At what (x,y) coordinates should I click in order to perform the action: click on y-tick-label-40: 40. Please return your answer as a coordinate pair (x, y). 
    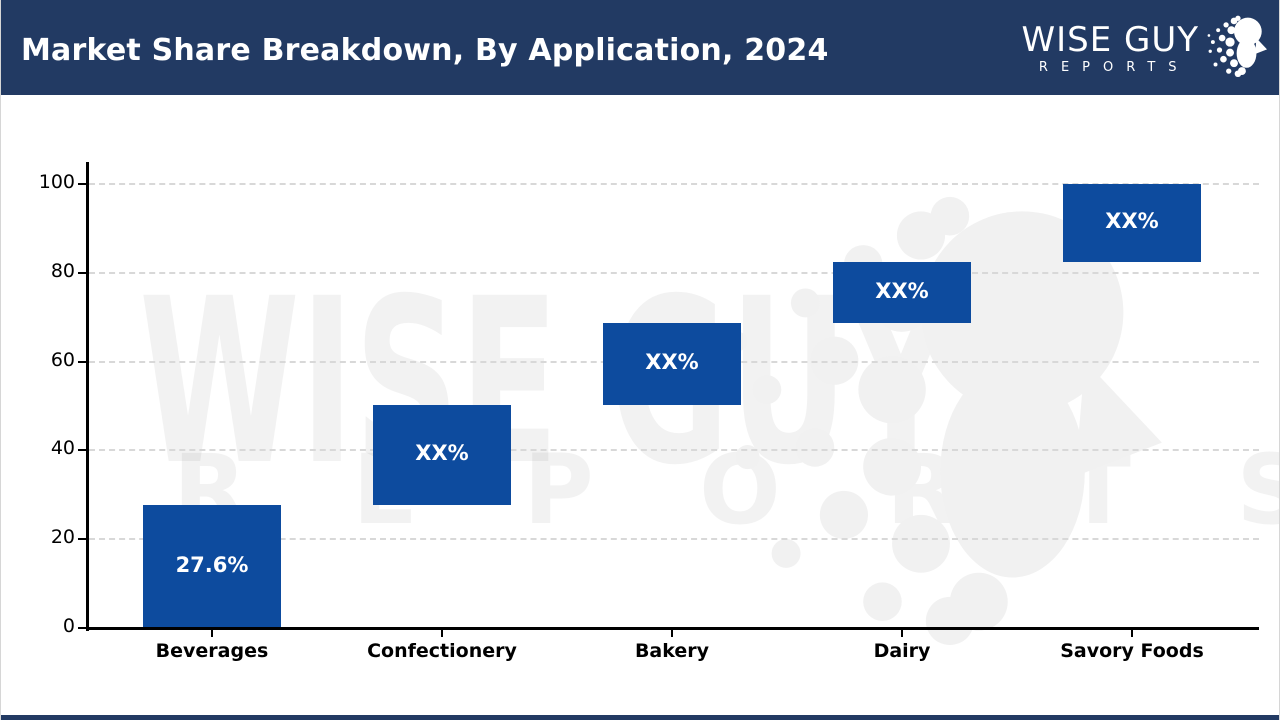
    Looking at the image, I should click on (62, 448).